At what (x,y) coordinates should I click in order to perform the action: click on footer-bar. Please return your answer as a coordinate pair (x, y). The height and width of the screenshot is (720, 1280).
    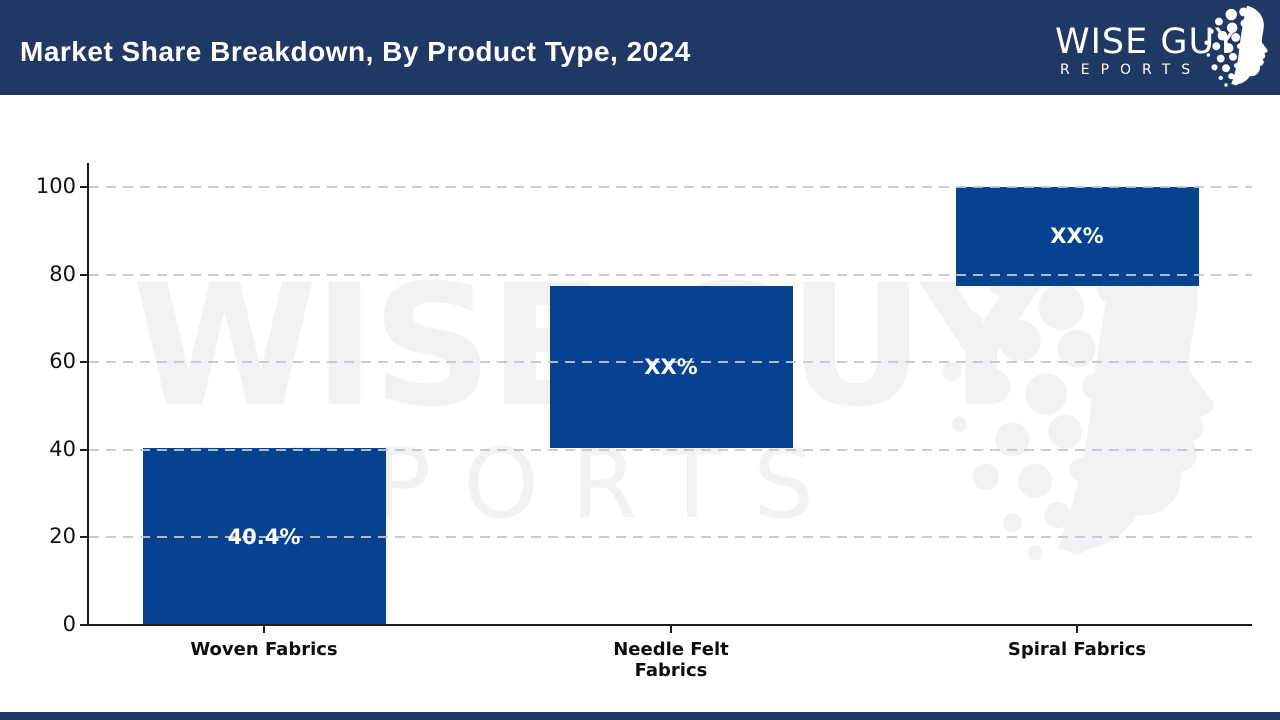
    Looking at the image, I should click on (640, 716).